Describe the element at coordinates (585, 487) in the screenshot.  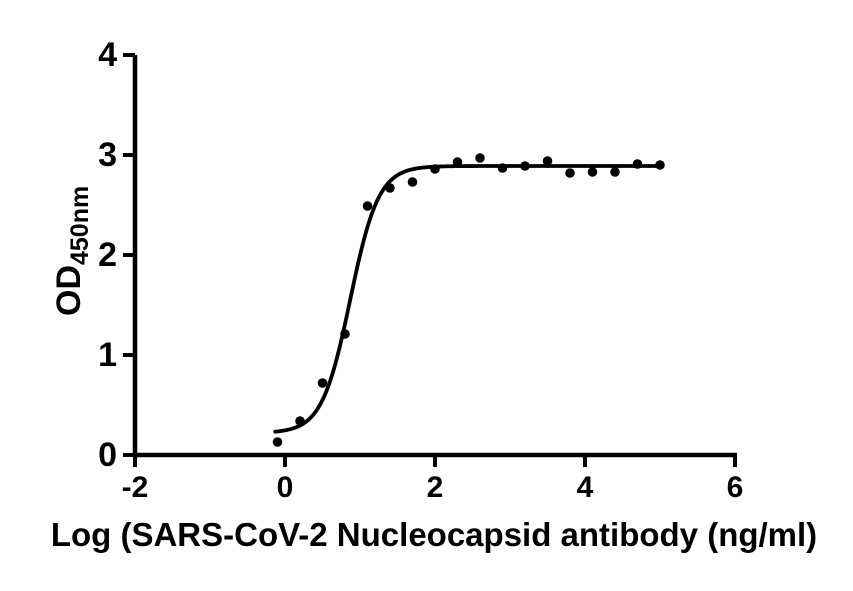
I see `x-tick-label: 4` at that location.